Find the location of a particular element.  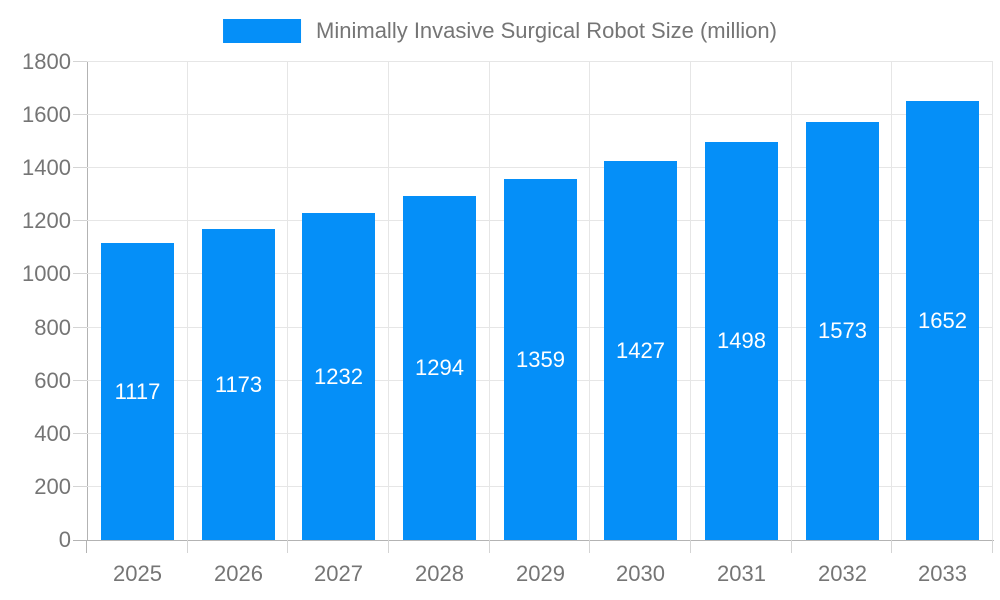

bar-2032: 1573 is located at coordinates (842, 331).